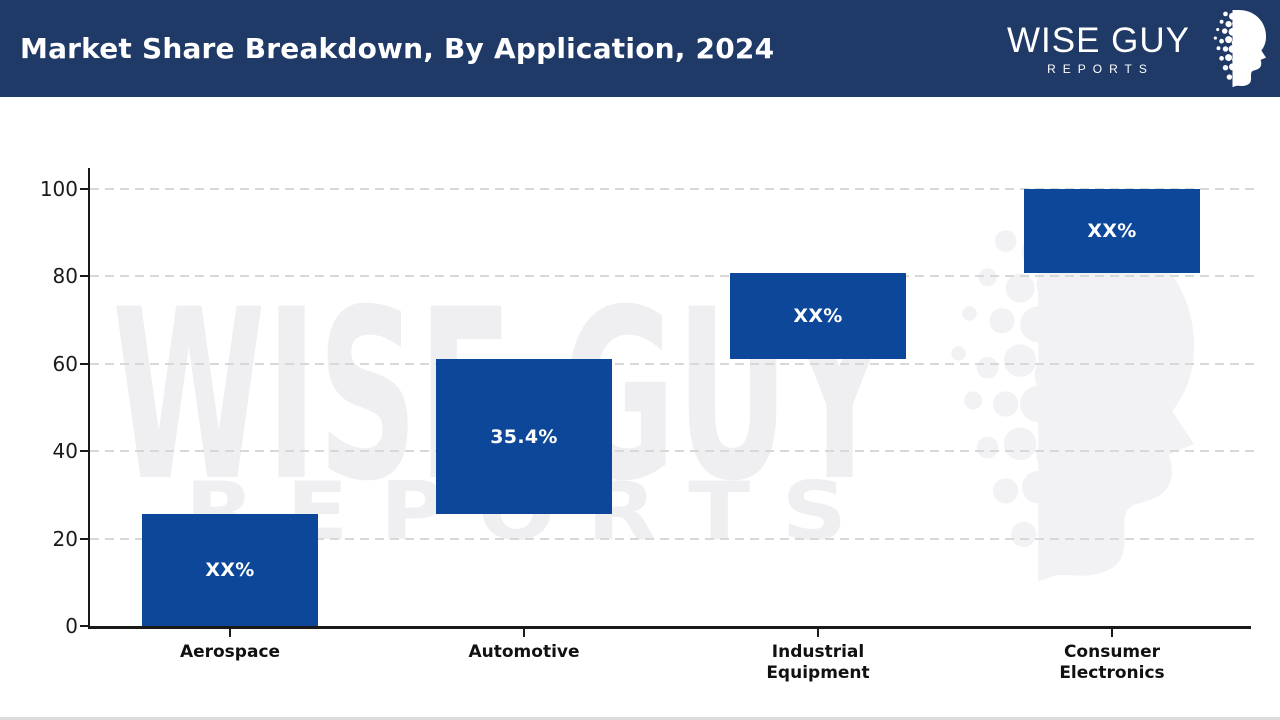 The image size is (1280, 720). Describe the element at coordinates (818, 662) in the screenshot. I see `x-category-label: Industrial Equipment` at that location.